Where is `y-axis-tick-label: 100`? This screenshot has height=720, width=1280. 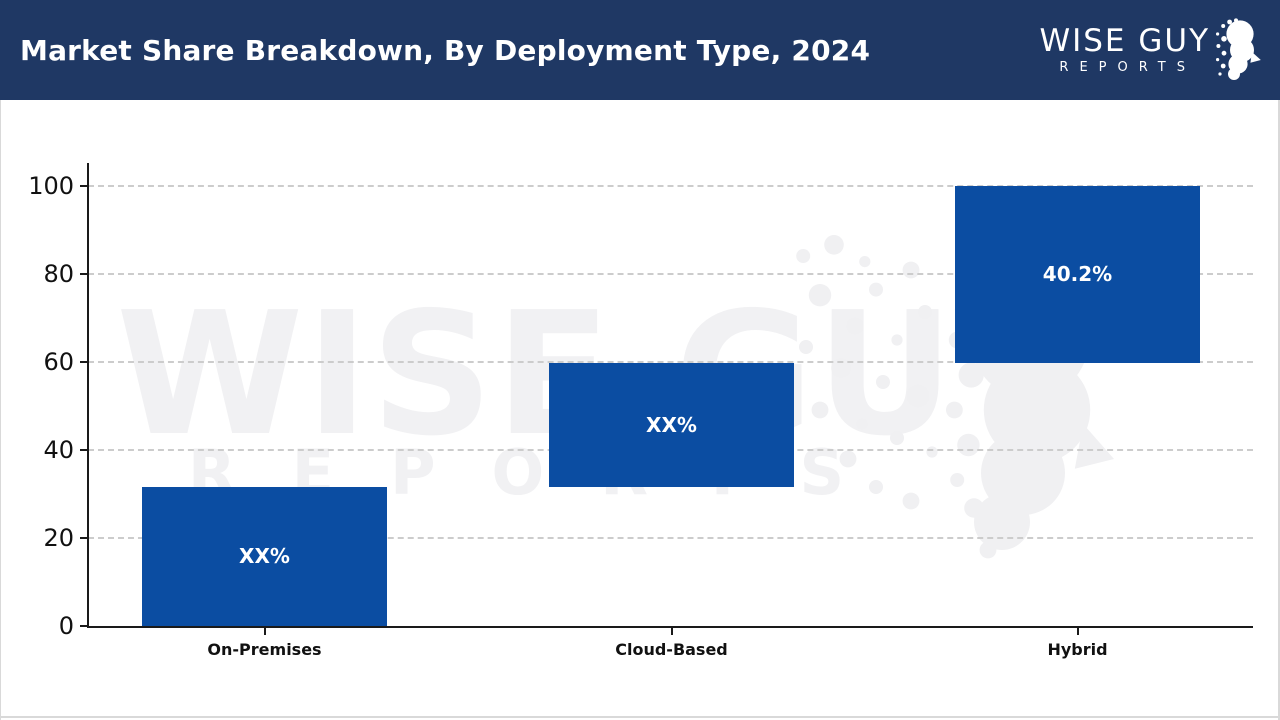
y-axis-tick-label: 100 is located at coordinates (51, 186).